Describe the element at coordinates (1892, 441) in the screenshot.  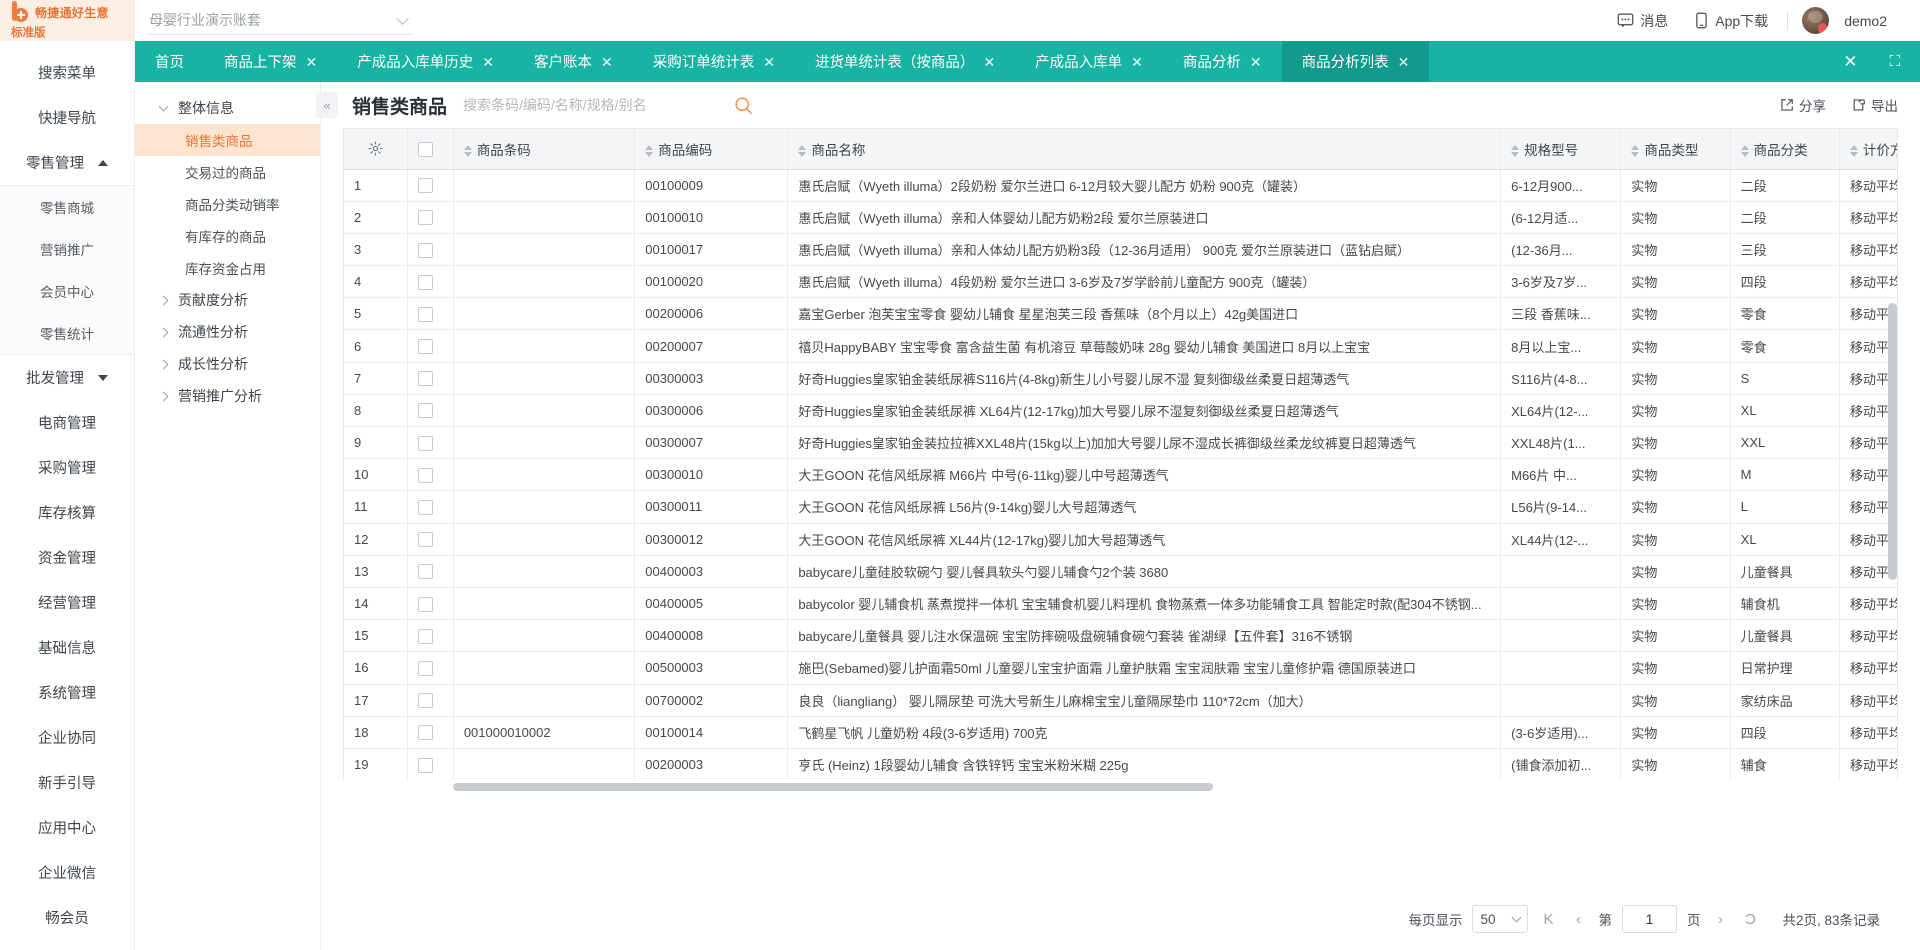
I see `vertical-scrollbar-thumb` at that location.